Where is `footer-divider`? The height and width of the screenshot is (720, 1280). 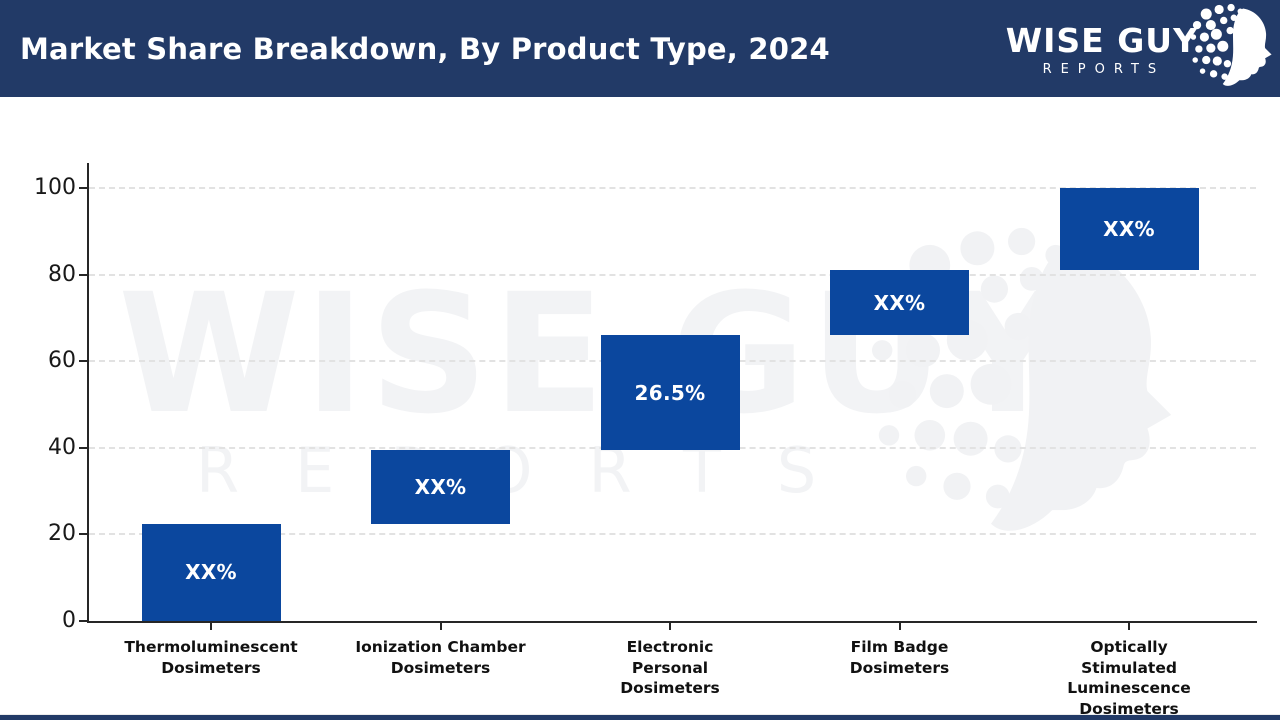 footer-divider is located at coordinates (640, 714).